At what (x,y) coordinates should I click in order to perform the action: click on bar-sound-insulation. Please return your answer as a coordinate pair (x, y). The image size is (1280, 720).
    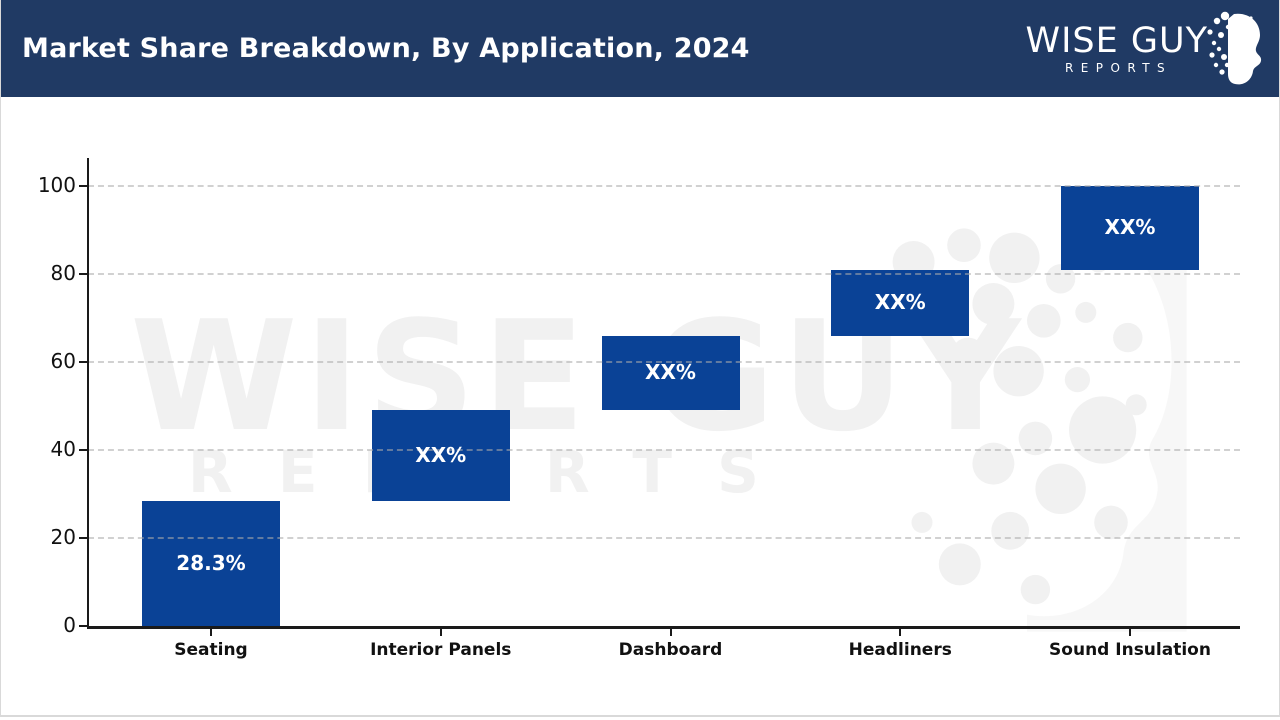
    Looking at the image, I should click on (1130, 228).